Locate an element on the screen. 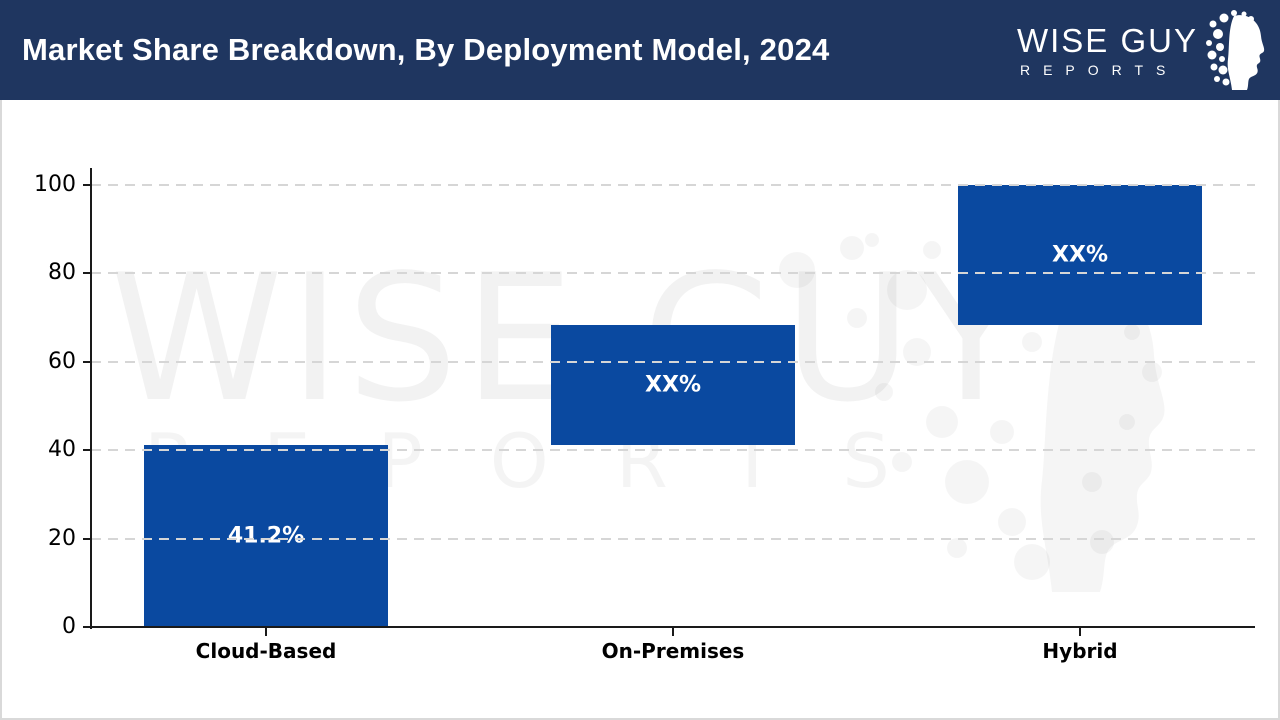 Image resolution: width=1280 pixels, height=720 pixels. bar-value-label-cloud-based: 41.2% is located at coordinates (266, 536).